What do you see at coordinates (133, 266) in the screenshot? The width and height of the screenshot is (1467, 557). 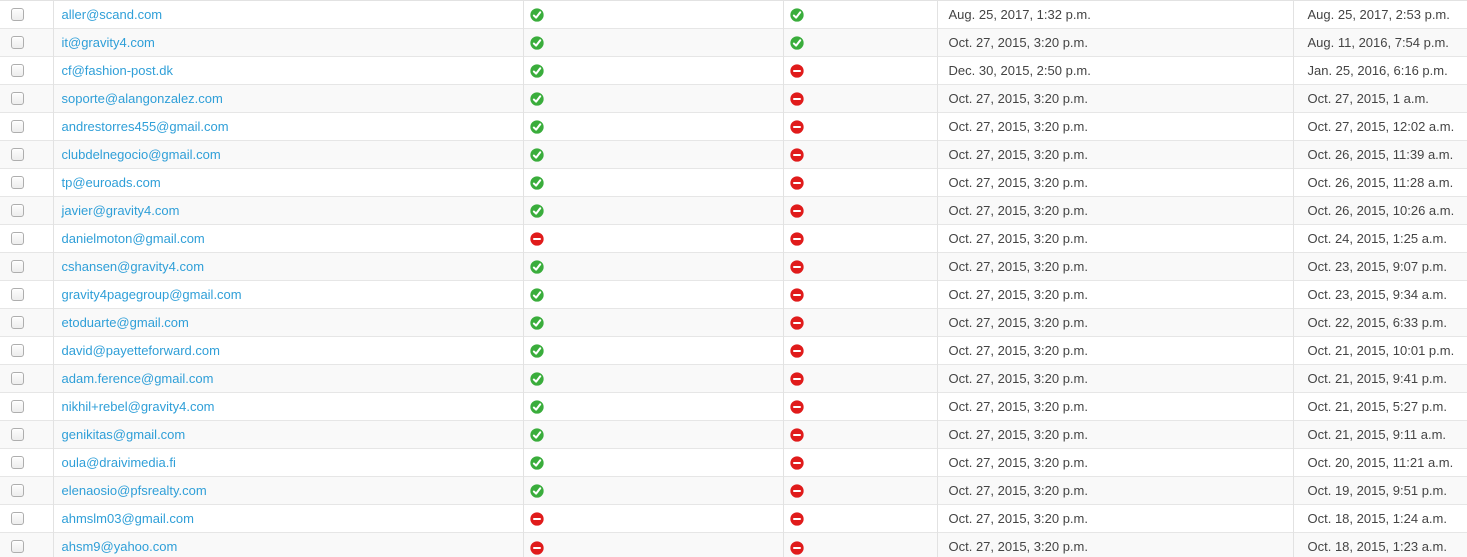 I see `email-link: cshansen@gravity4.com` at bounding box center [133, 266].